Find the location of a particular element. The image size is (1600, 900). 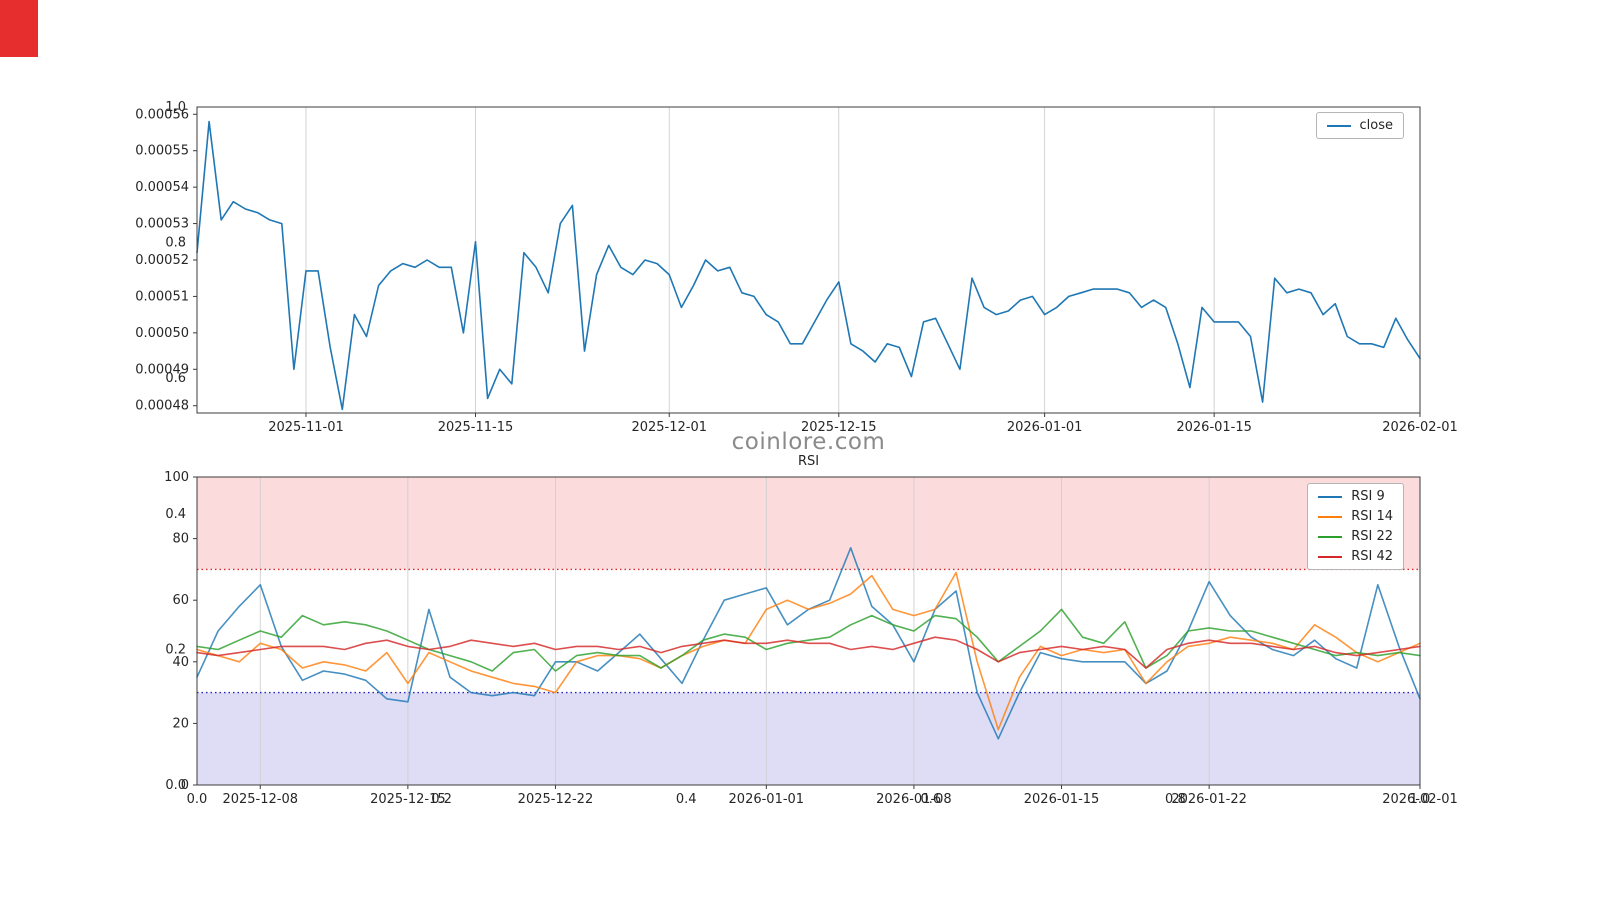

legend-item-close: close is located at coordinates (1359, 125).